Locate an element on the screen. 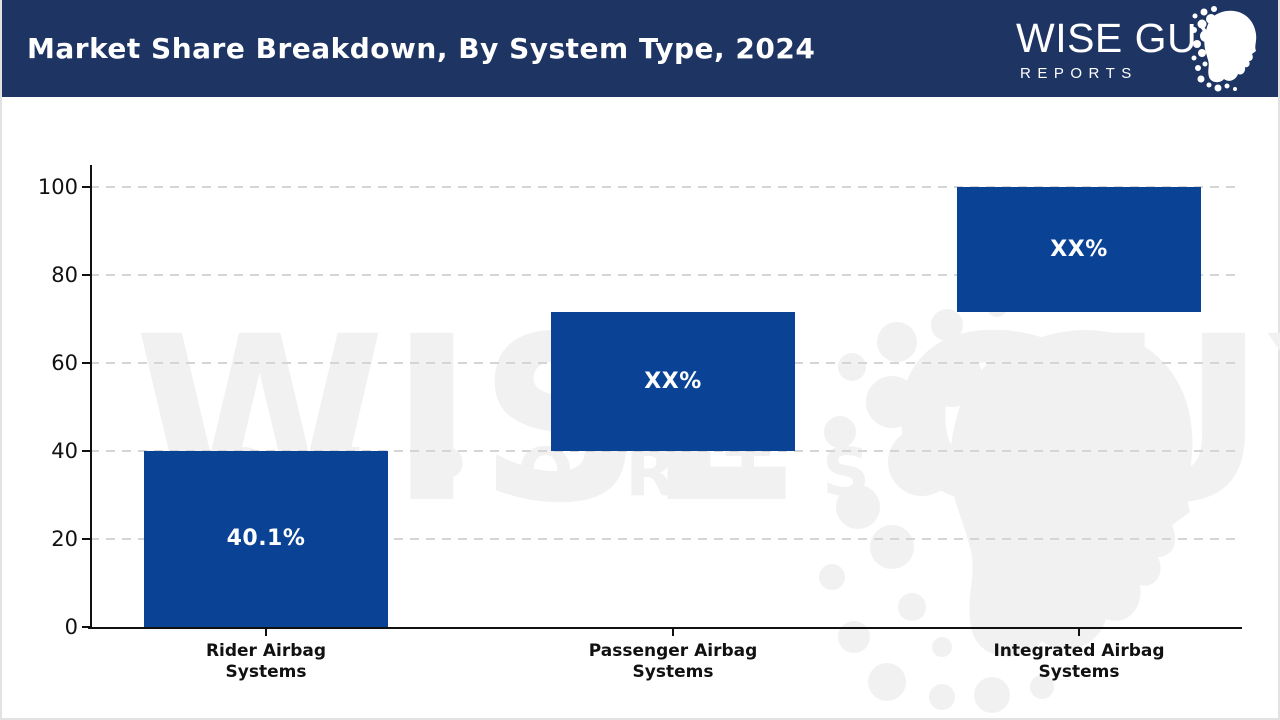 Image resolution: width=1280 pixels, height=720 pixels. ytick-label-60: 60 is located at coordinates (64, 363).